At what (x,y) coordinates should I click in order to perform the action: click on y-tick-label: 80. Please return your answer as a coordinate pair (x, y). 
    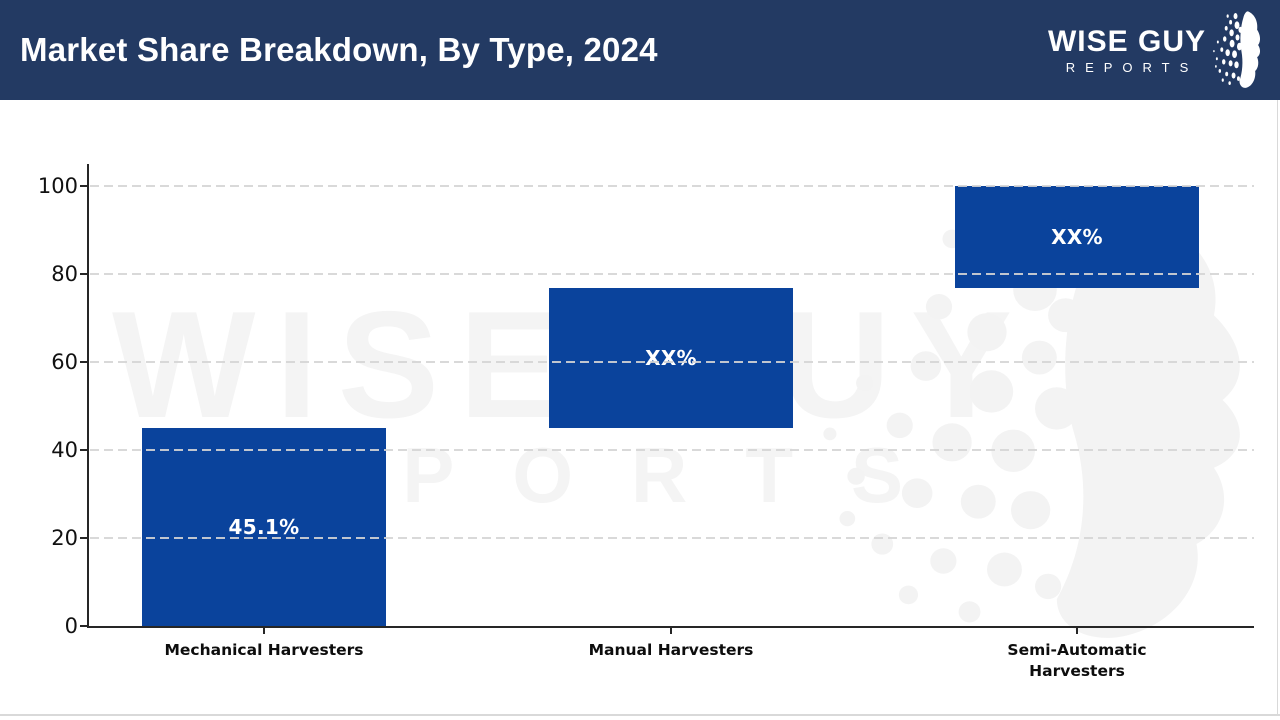
    Looking at the image, I should click on (64, 274).